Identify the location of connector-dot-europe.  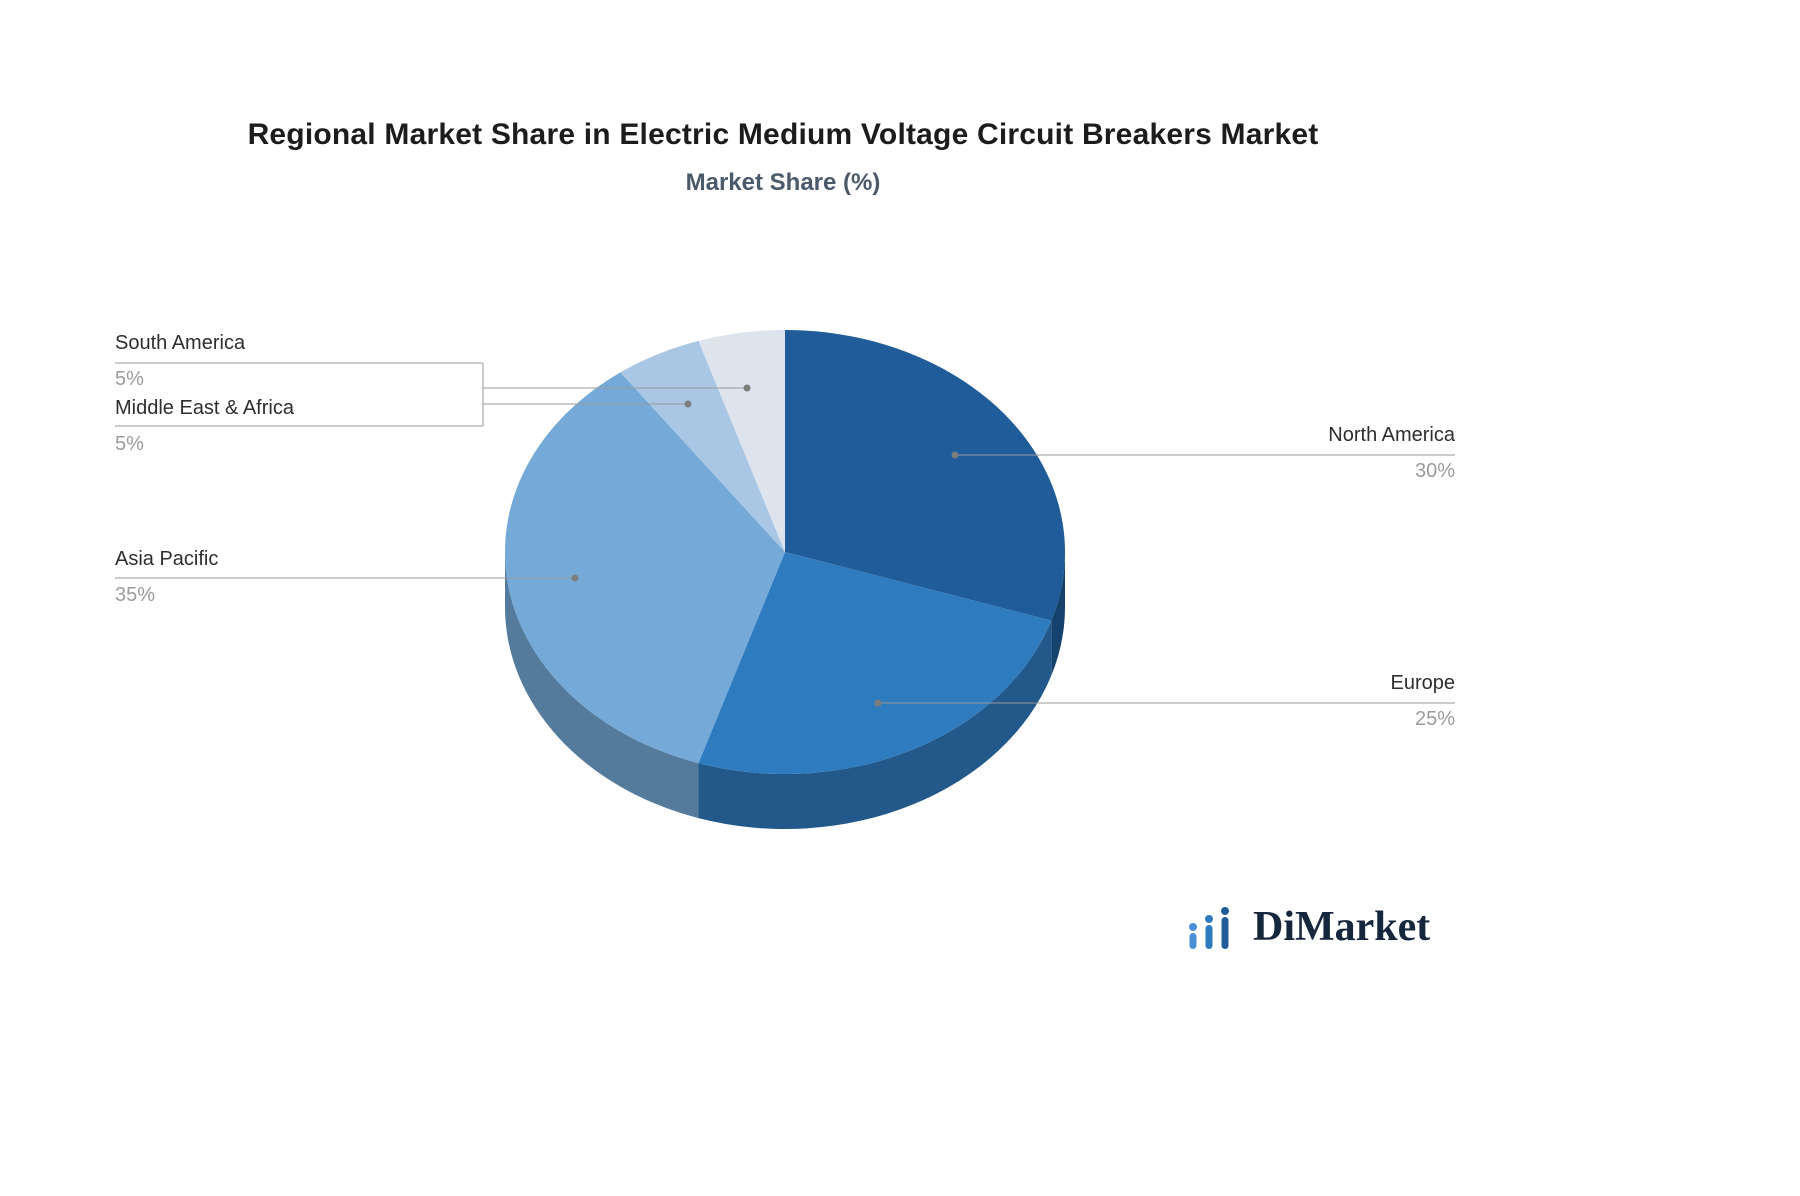
(878, 703).